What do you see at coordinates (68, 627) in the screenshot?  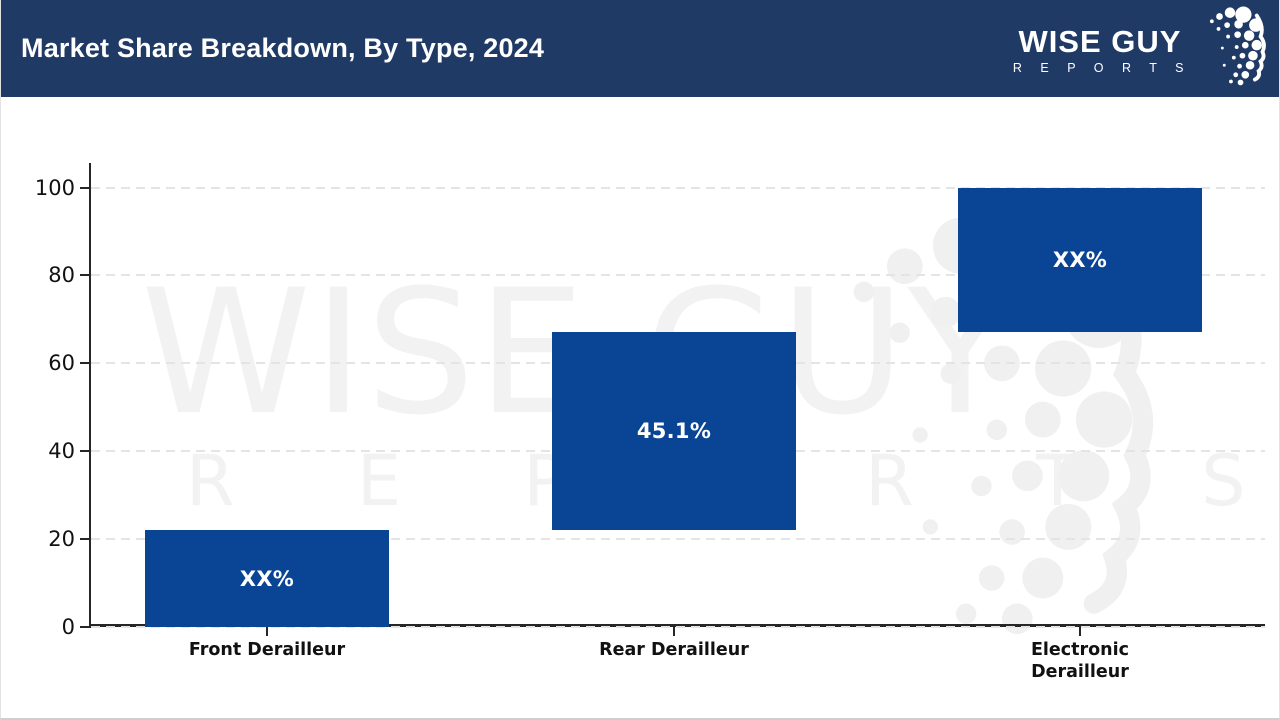 I see `y-axis-label-0: 0` at bounding box center [68, 627].